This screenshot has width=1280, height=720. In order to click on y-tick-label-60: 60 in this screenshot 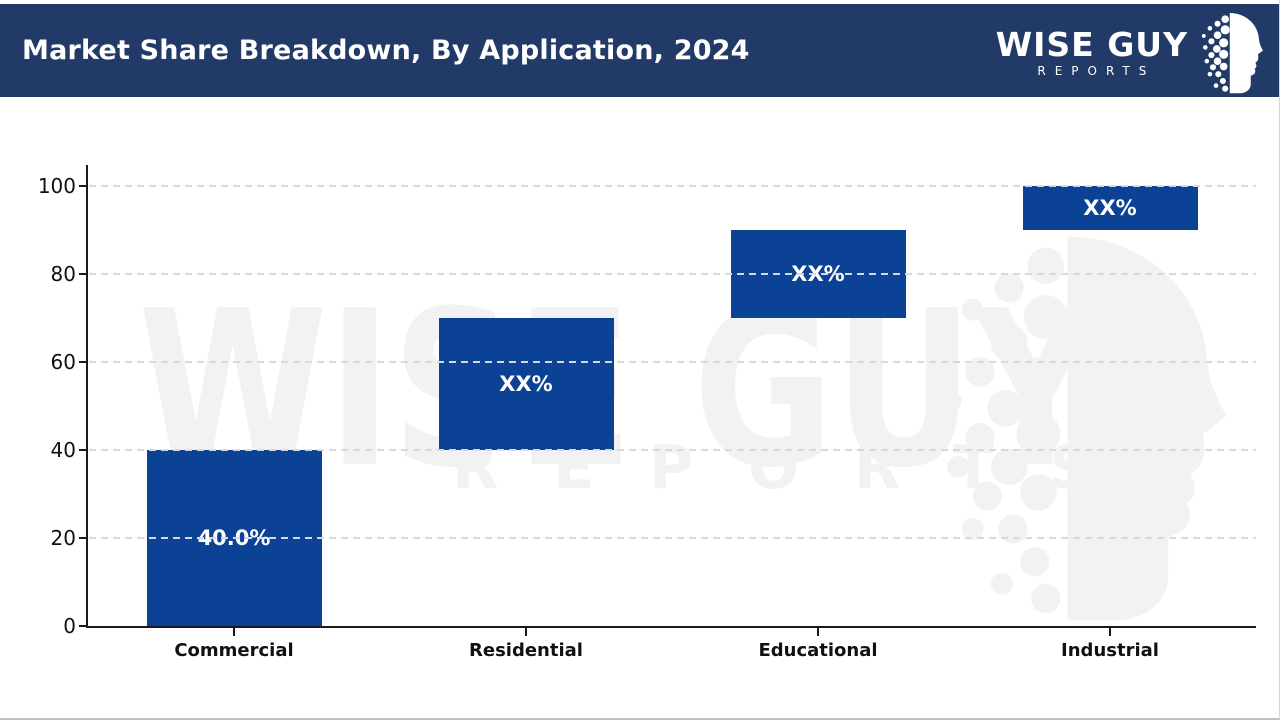, I will do `click(63, 362)`.